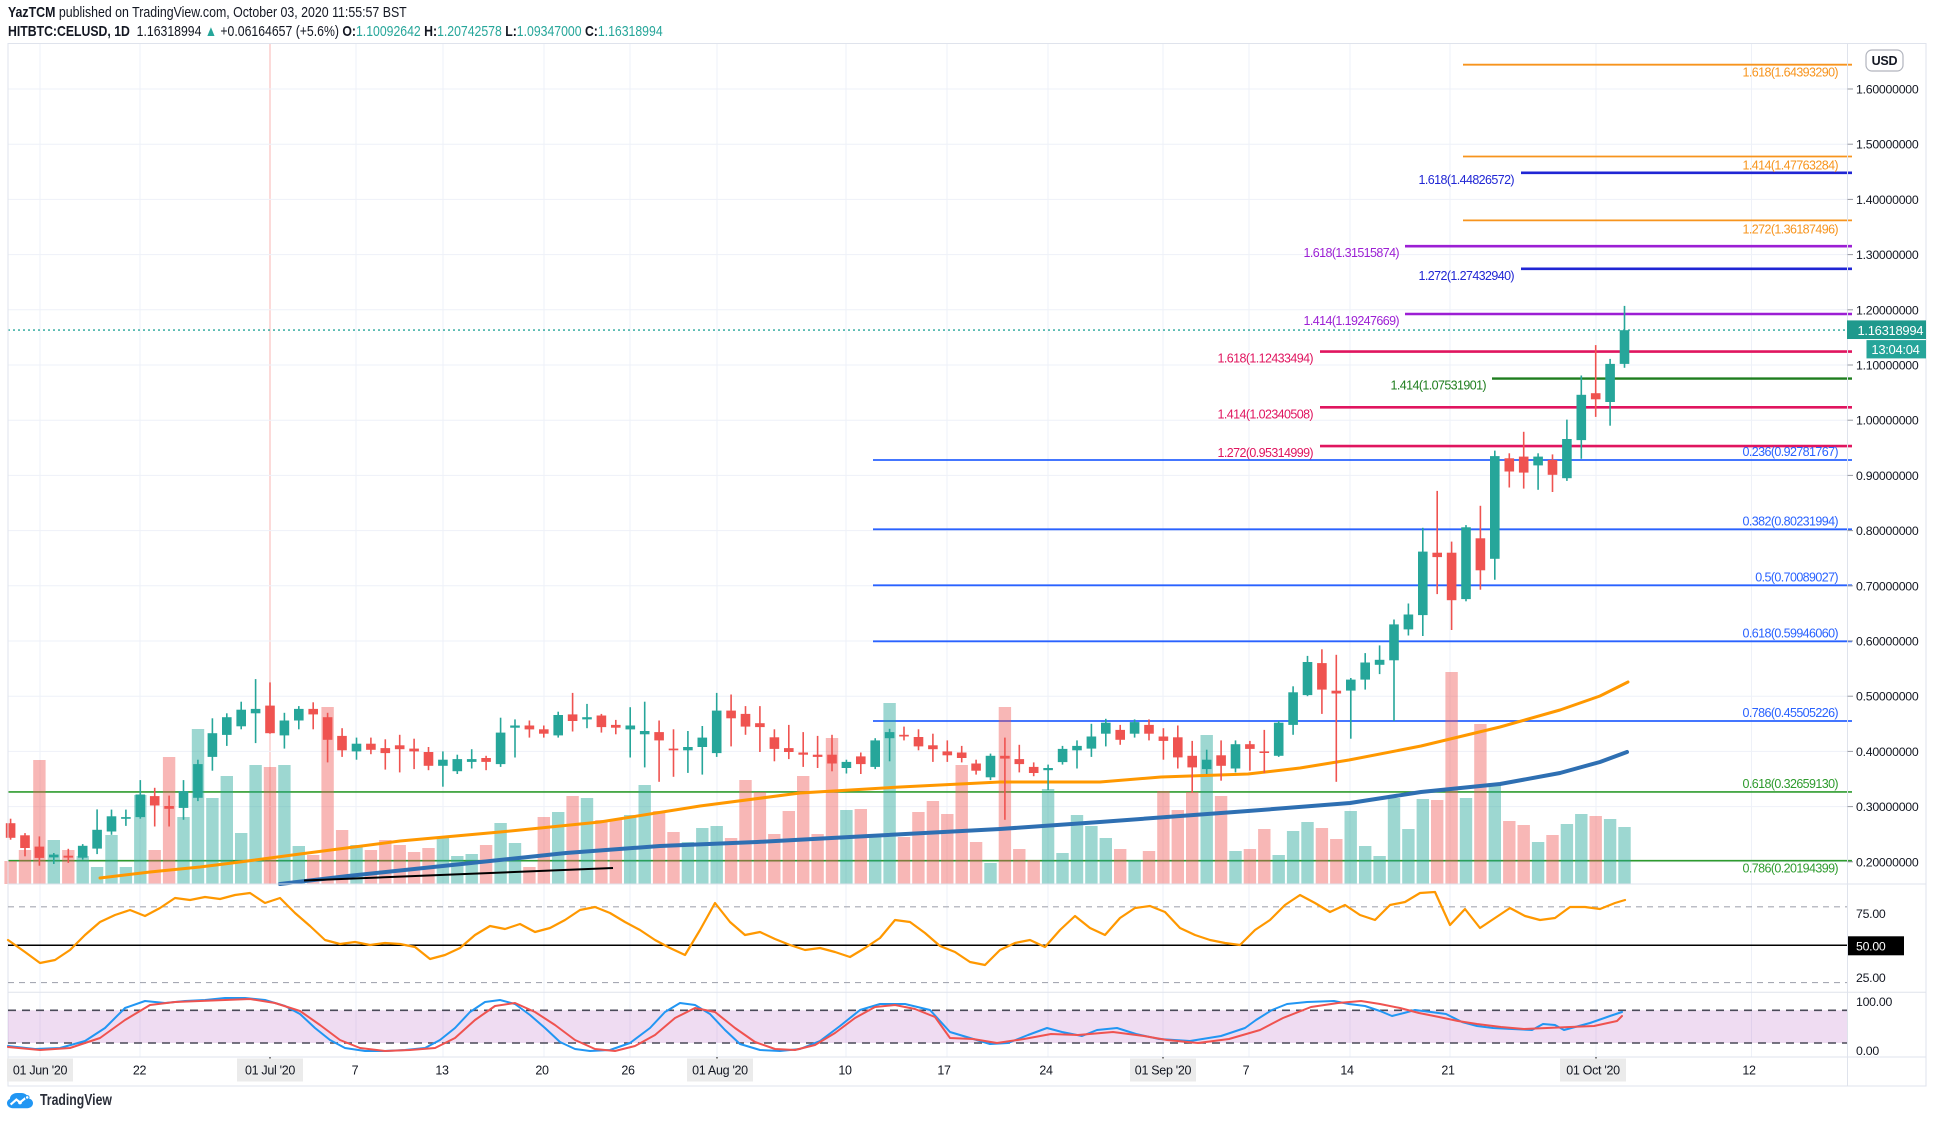 Image resolution: width=1934 pixels, height=1122 pixels. Describe the element at coordinates (1266, 414) in the screenshot. I see `svg-text: 1.414(1.02340508)` at that location.